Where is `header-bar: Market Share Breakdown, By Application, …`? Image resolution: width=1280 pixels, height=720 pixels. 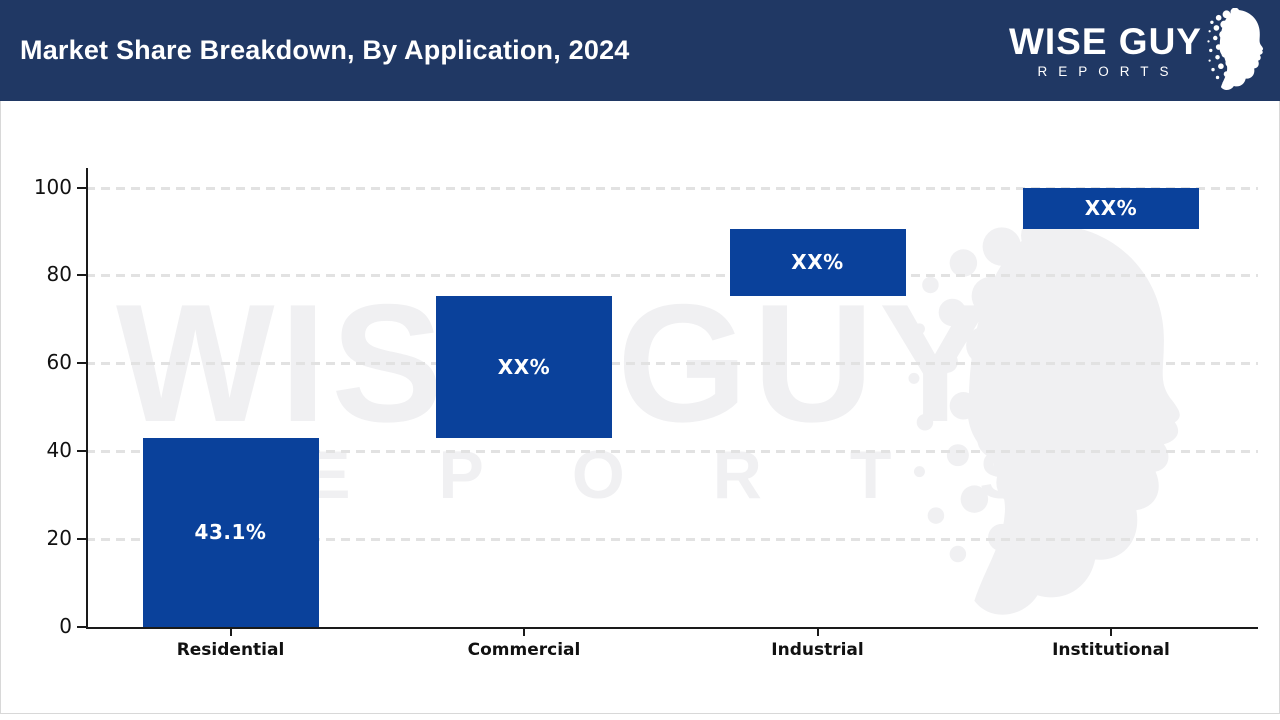
header-bar: Market Share Breakdown, By Application, … is located at coordinates (640, 50).